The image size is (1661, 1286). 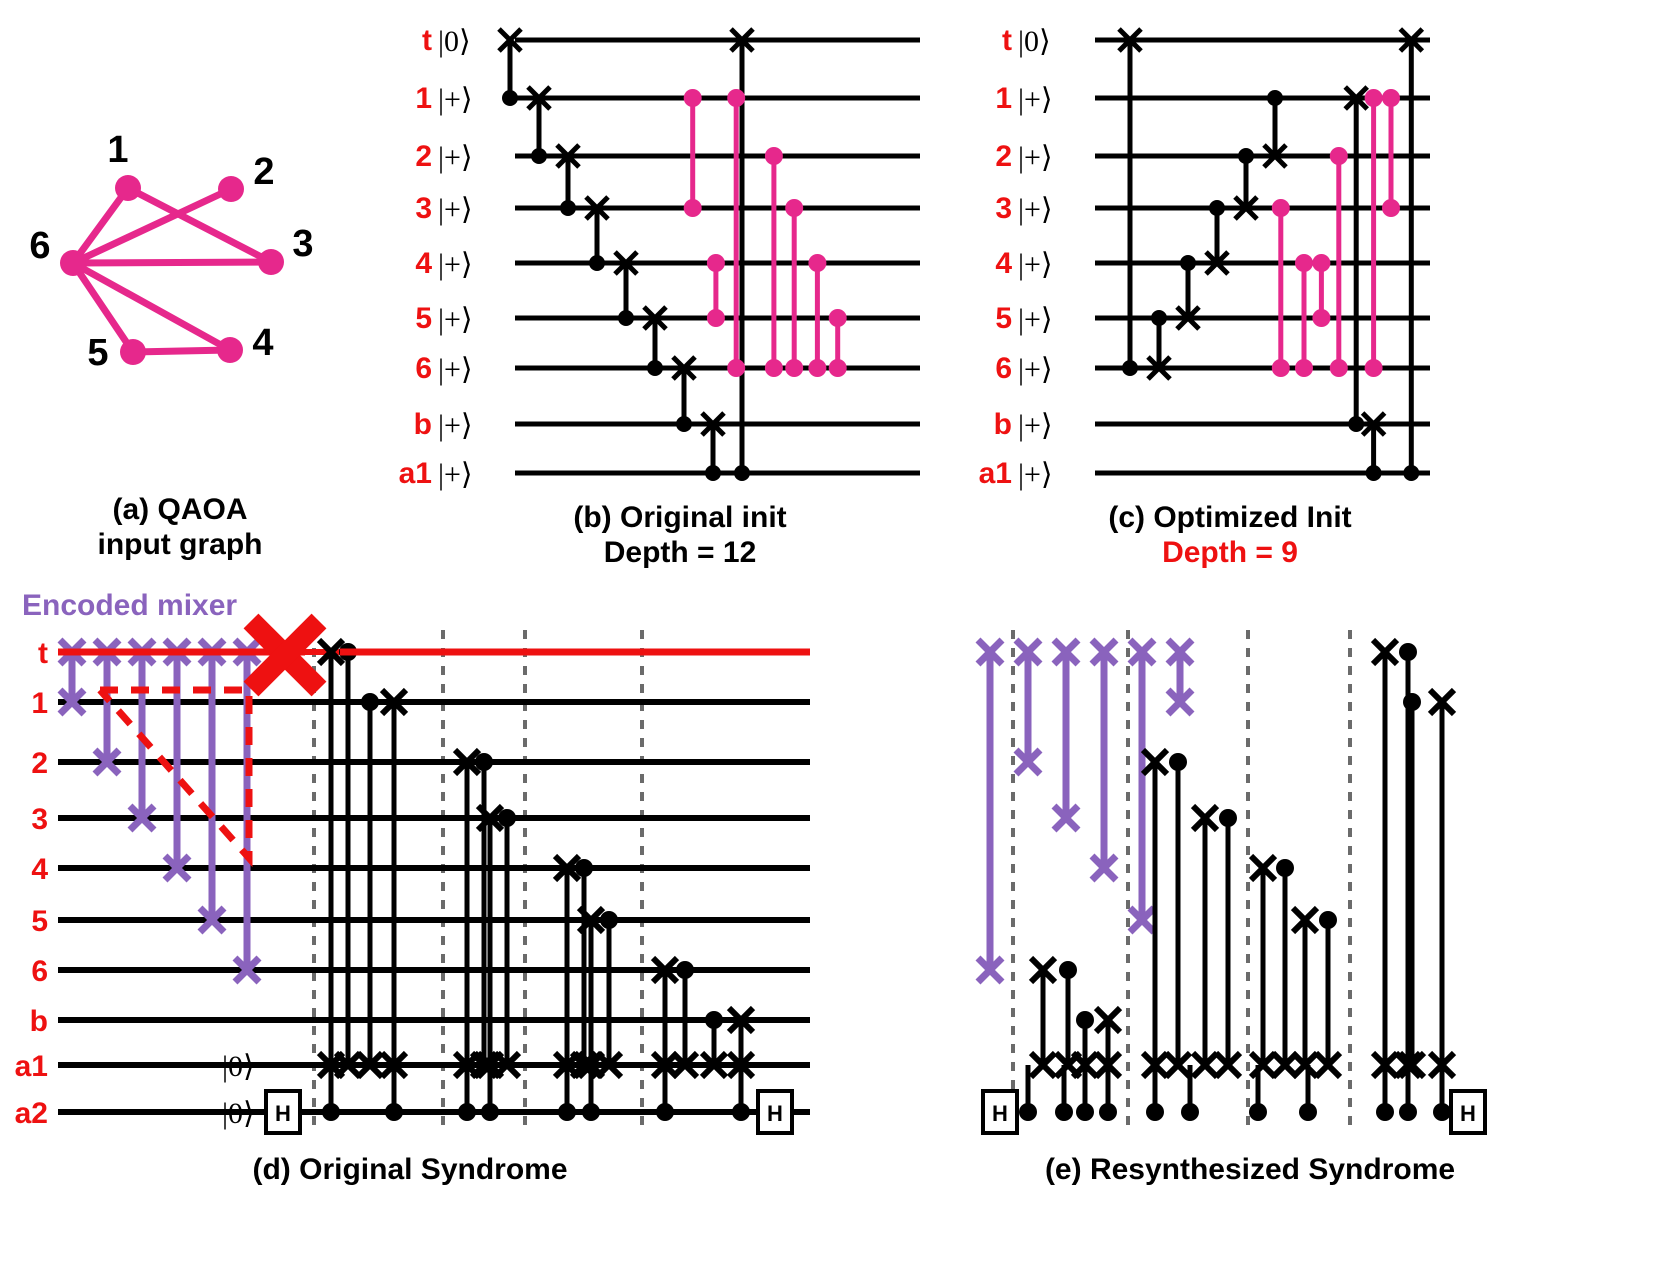 I want to click on graph-node-label: 5, so click(x=97, y=353).